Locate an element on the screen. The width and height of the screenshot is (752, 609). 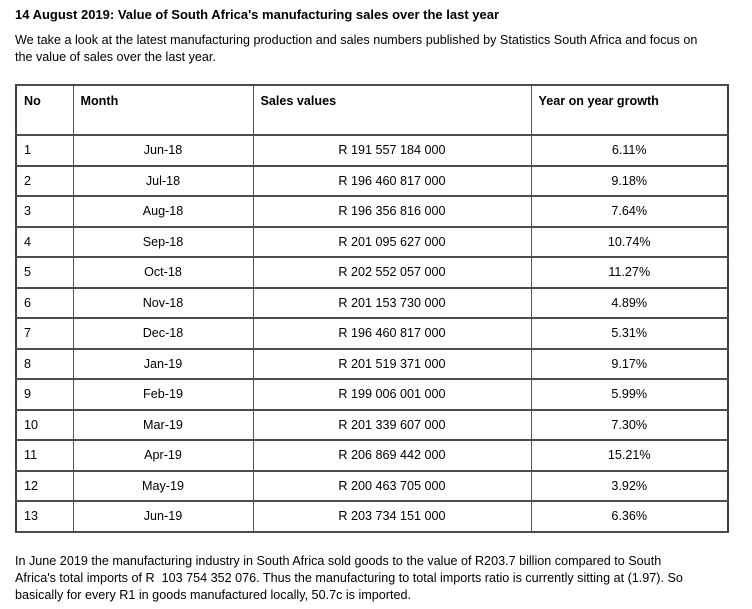
cell-sales: R 201 095 627 000 is located at coordinates (392, 241).